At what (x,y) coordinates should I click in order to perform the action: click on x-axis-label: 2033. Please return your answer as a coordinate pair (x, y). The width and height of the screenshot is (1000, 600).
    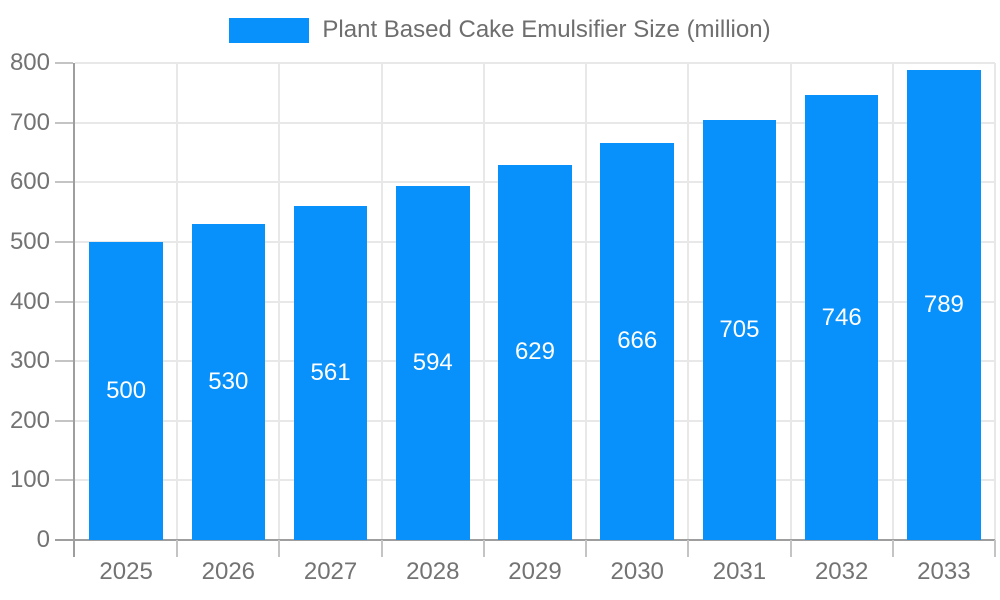
    Looking at the image, I should click on (944, 571).